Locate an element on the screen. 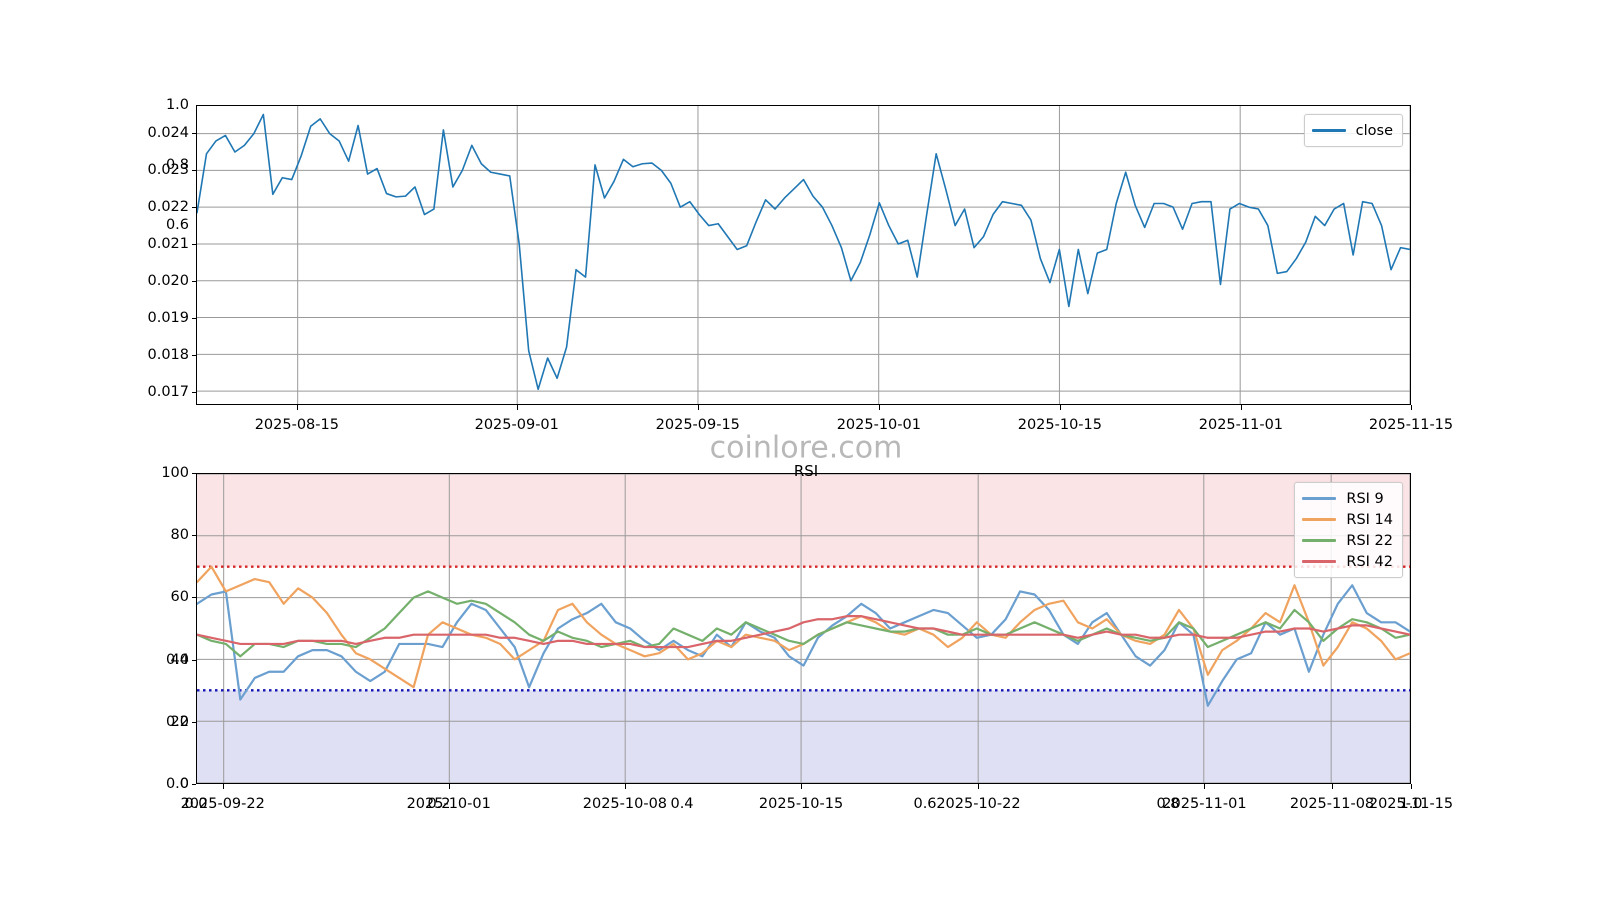 This screenshot has width=1600, height=900. rsi-x-tick-label: 2025-10-22 is located at coordinates (978, 804).